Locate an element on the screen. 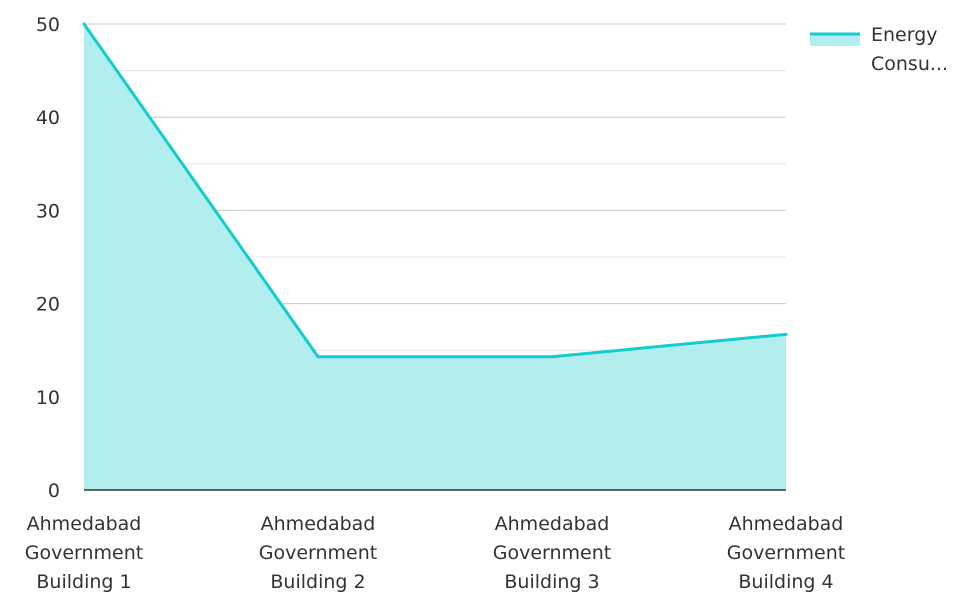 This screenshot has height=597, width=965. y-tick-label: 20 is located at coordinates (48, 305).